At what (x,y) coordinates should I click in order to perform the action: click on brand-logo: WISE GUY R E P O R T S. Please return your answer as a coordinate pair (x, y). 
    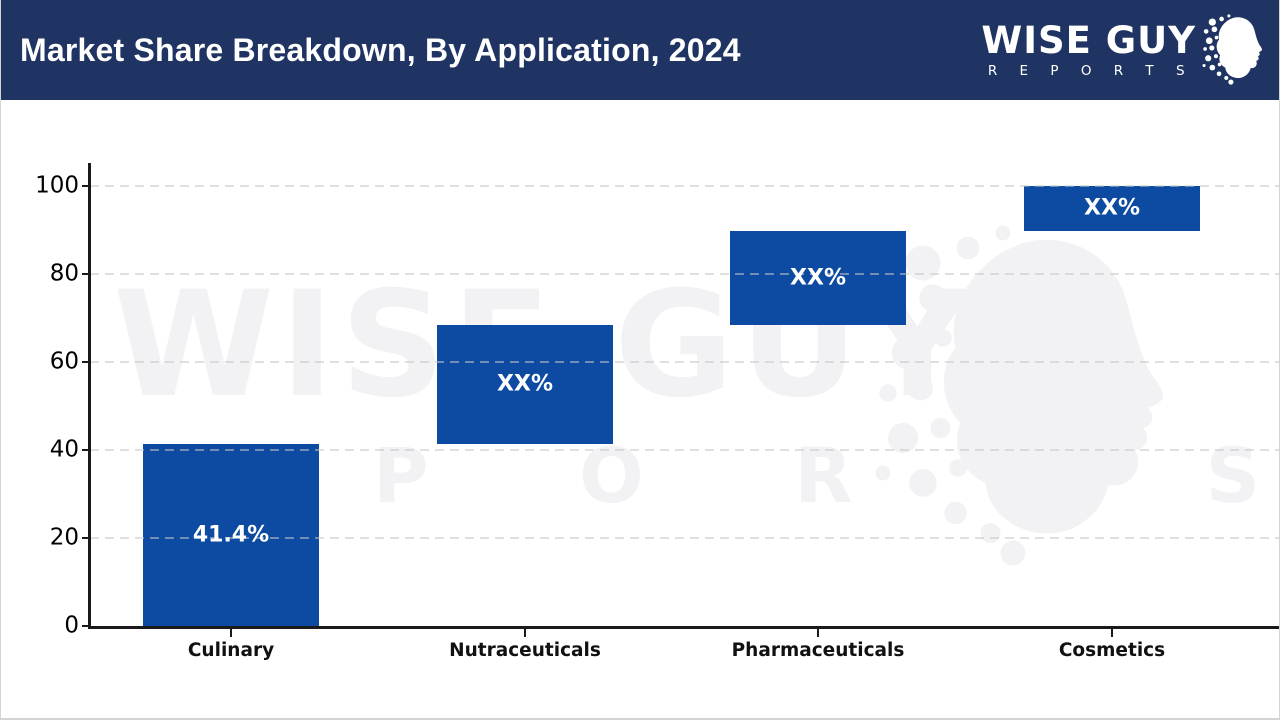
    Looking at the image, I should click on (1122, 50).